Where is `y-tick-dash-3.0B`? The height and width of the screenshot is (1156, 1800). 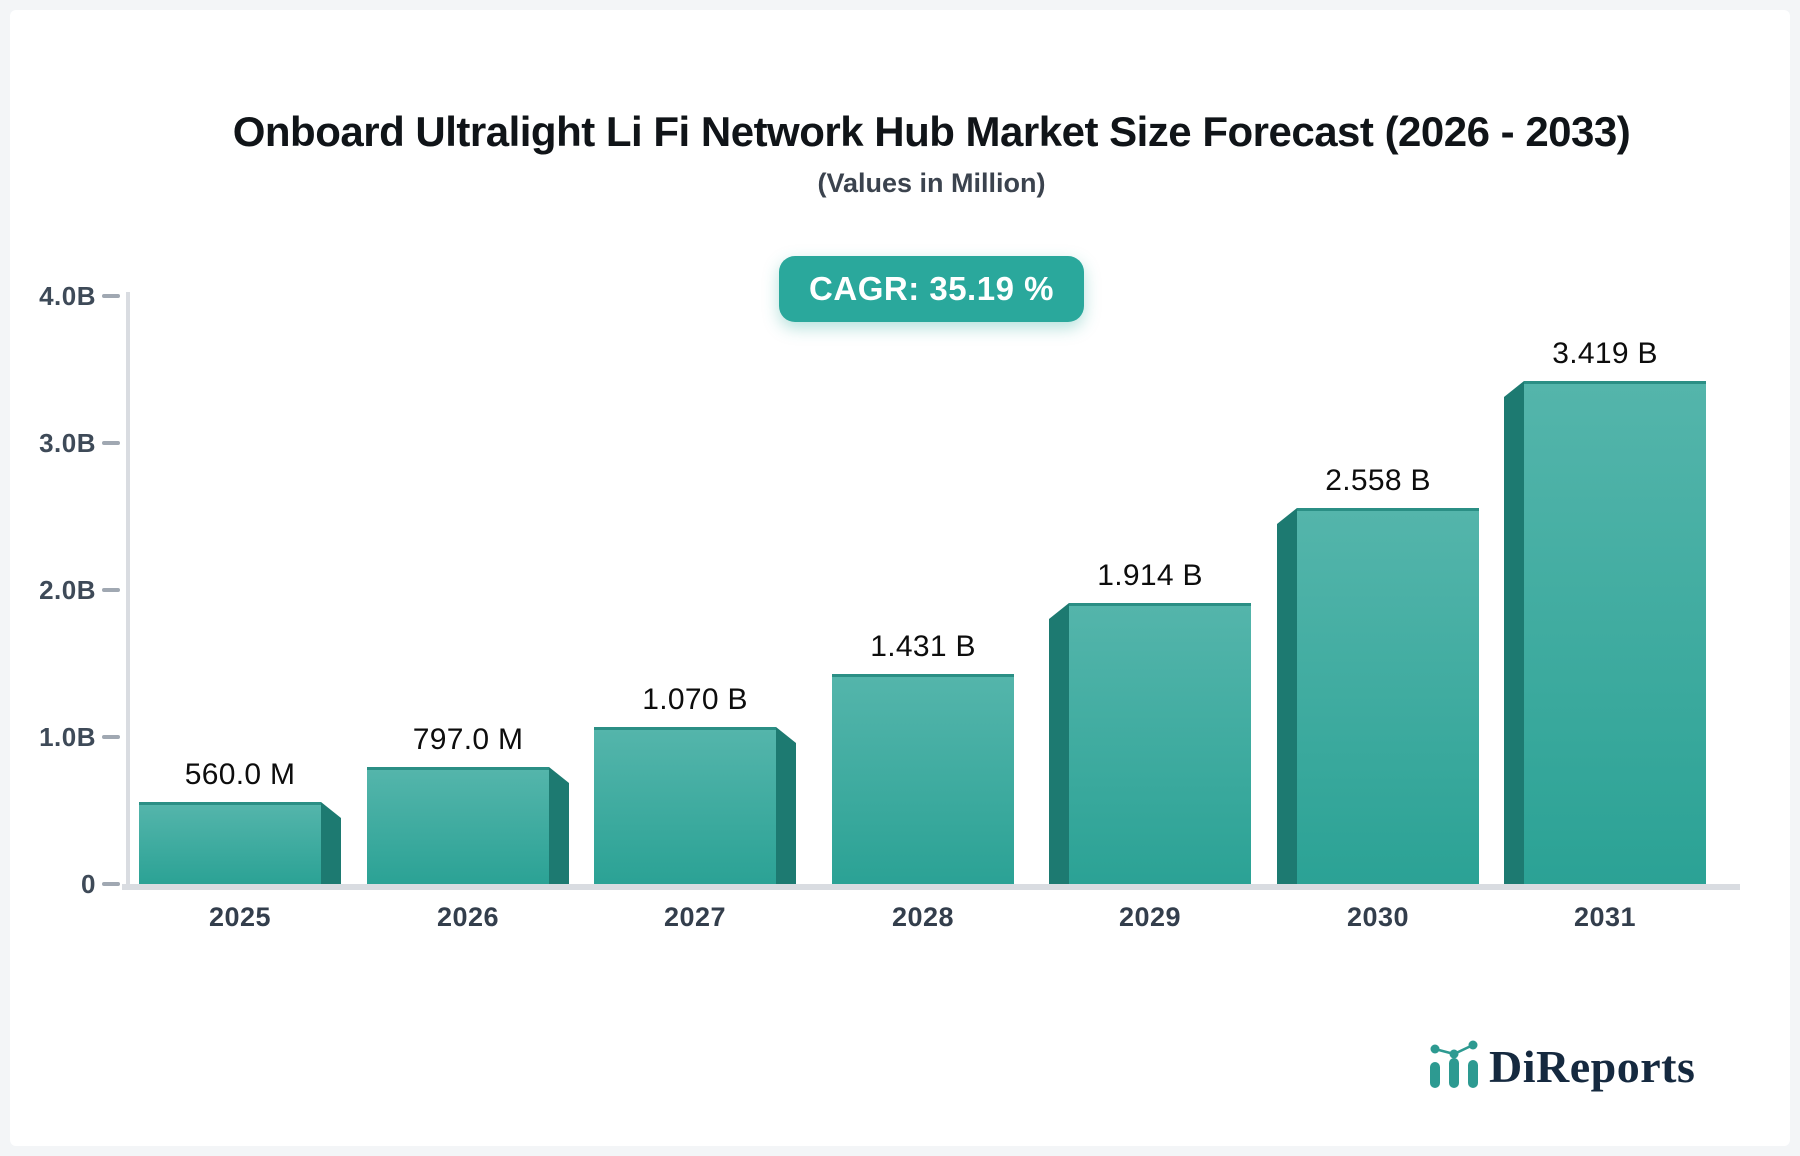
y-tick-dash-3.0B is located at coordinates (111, 443).